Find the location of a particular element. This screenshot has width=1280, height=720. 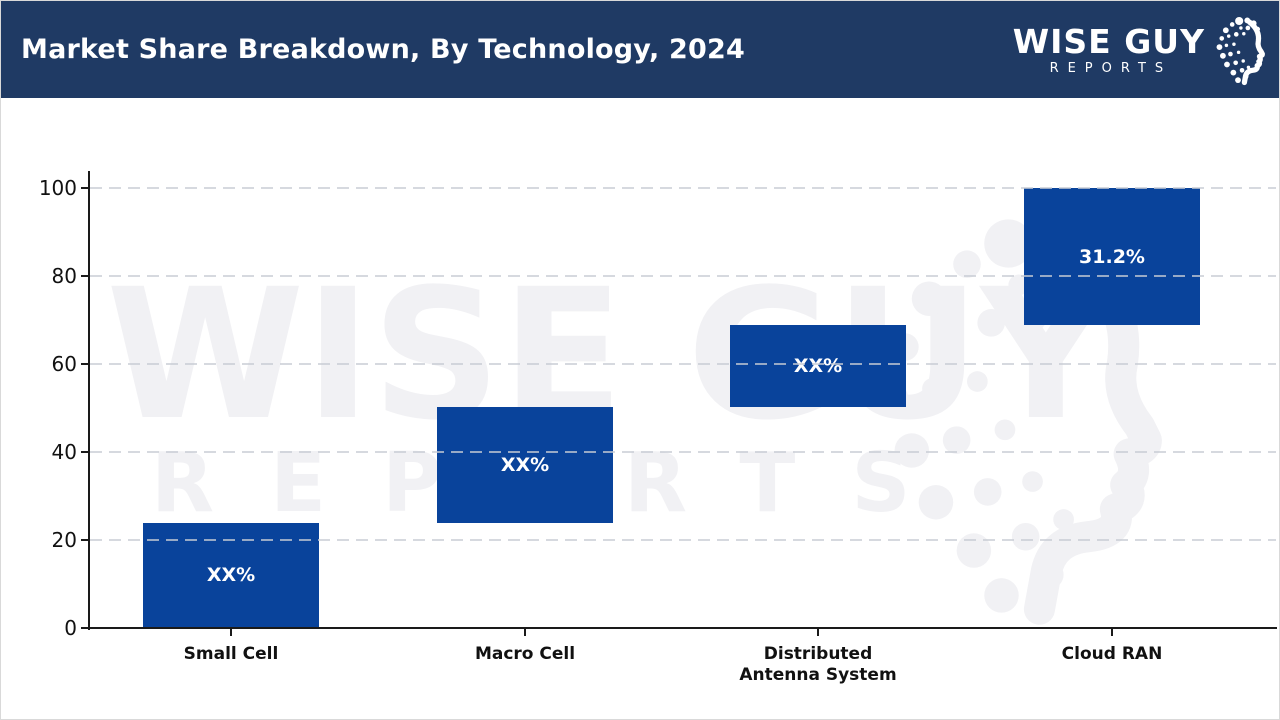

brand-name: WISE GUY is located at coordinates (1108, 41).